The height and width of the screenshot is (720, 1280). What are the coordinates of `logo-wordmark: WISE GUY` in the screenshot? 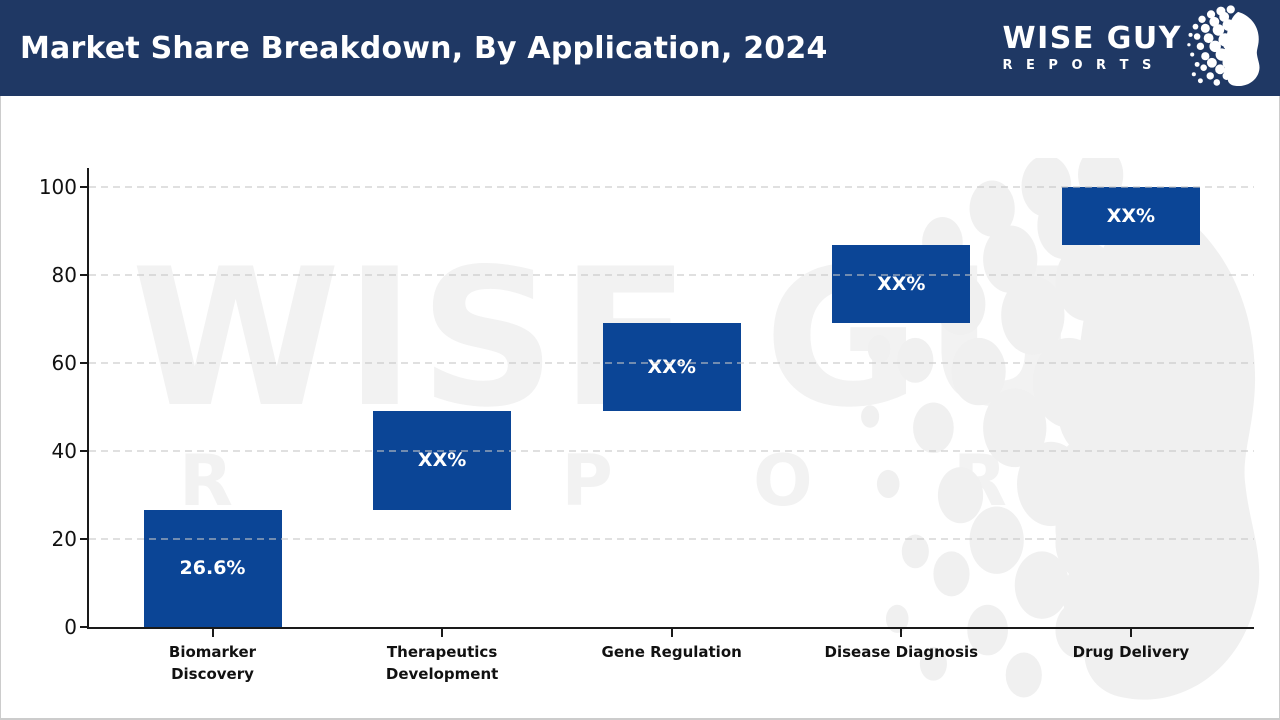 It's located at (1092, 38).